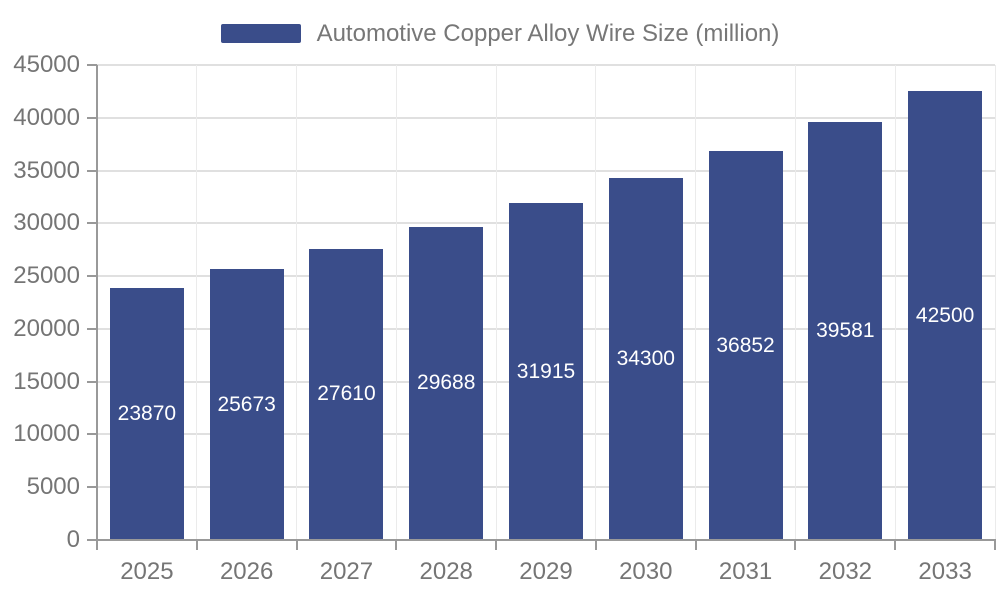 This screenshot has width=1000, height=600. Describe the element at coordinates (646, 571) in the screenshot. I see `x-axis-label: 2030` at that location.